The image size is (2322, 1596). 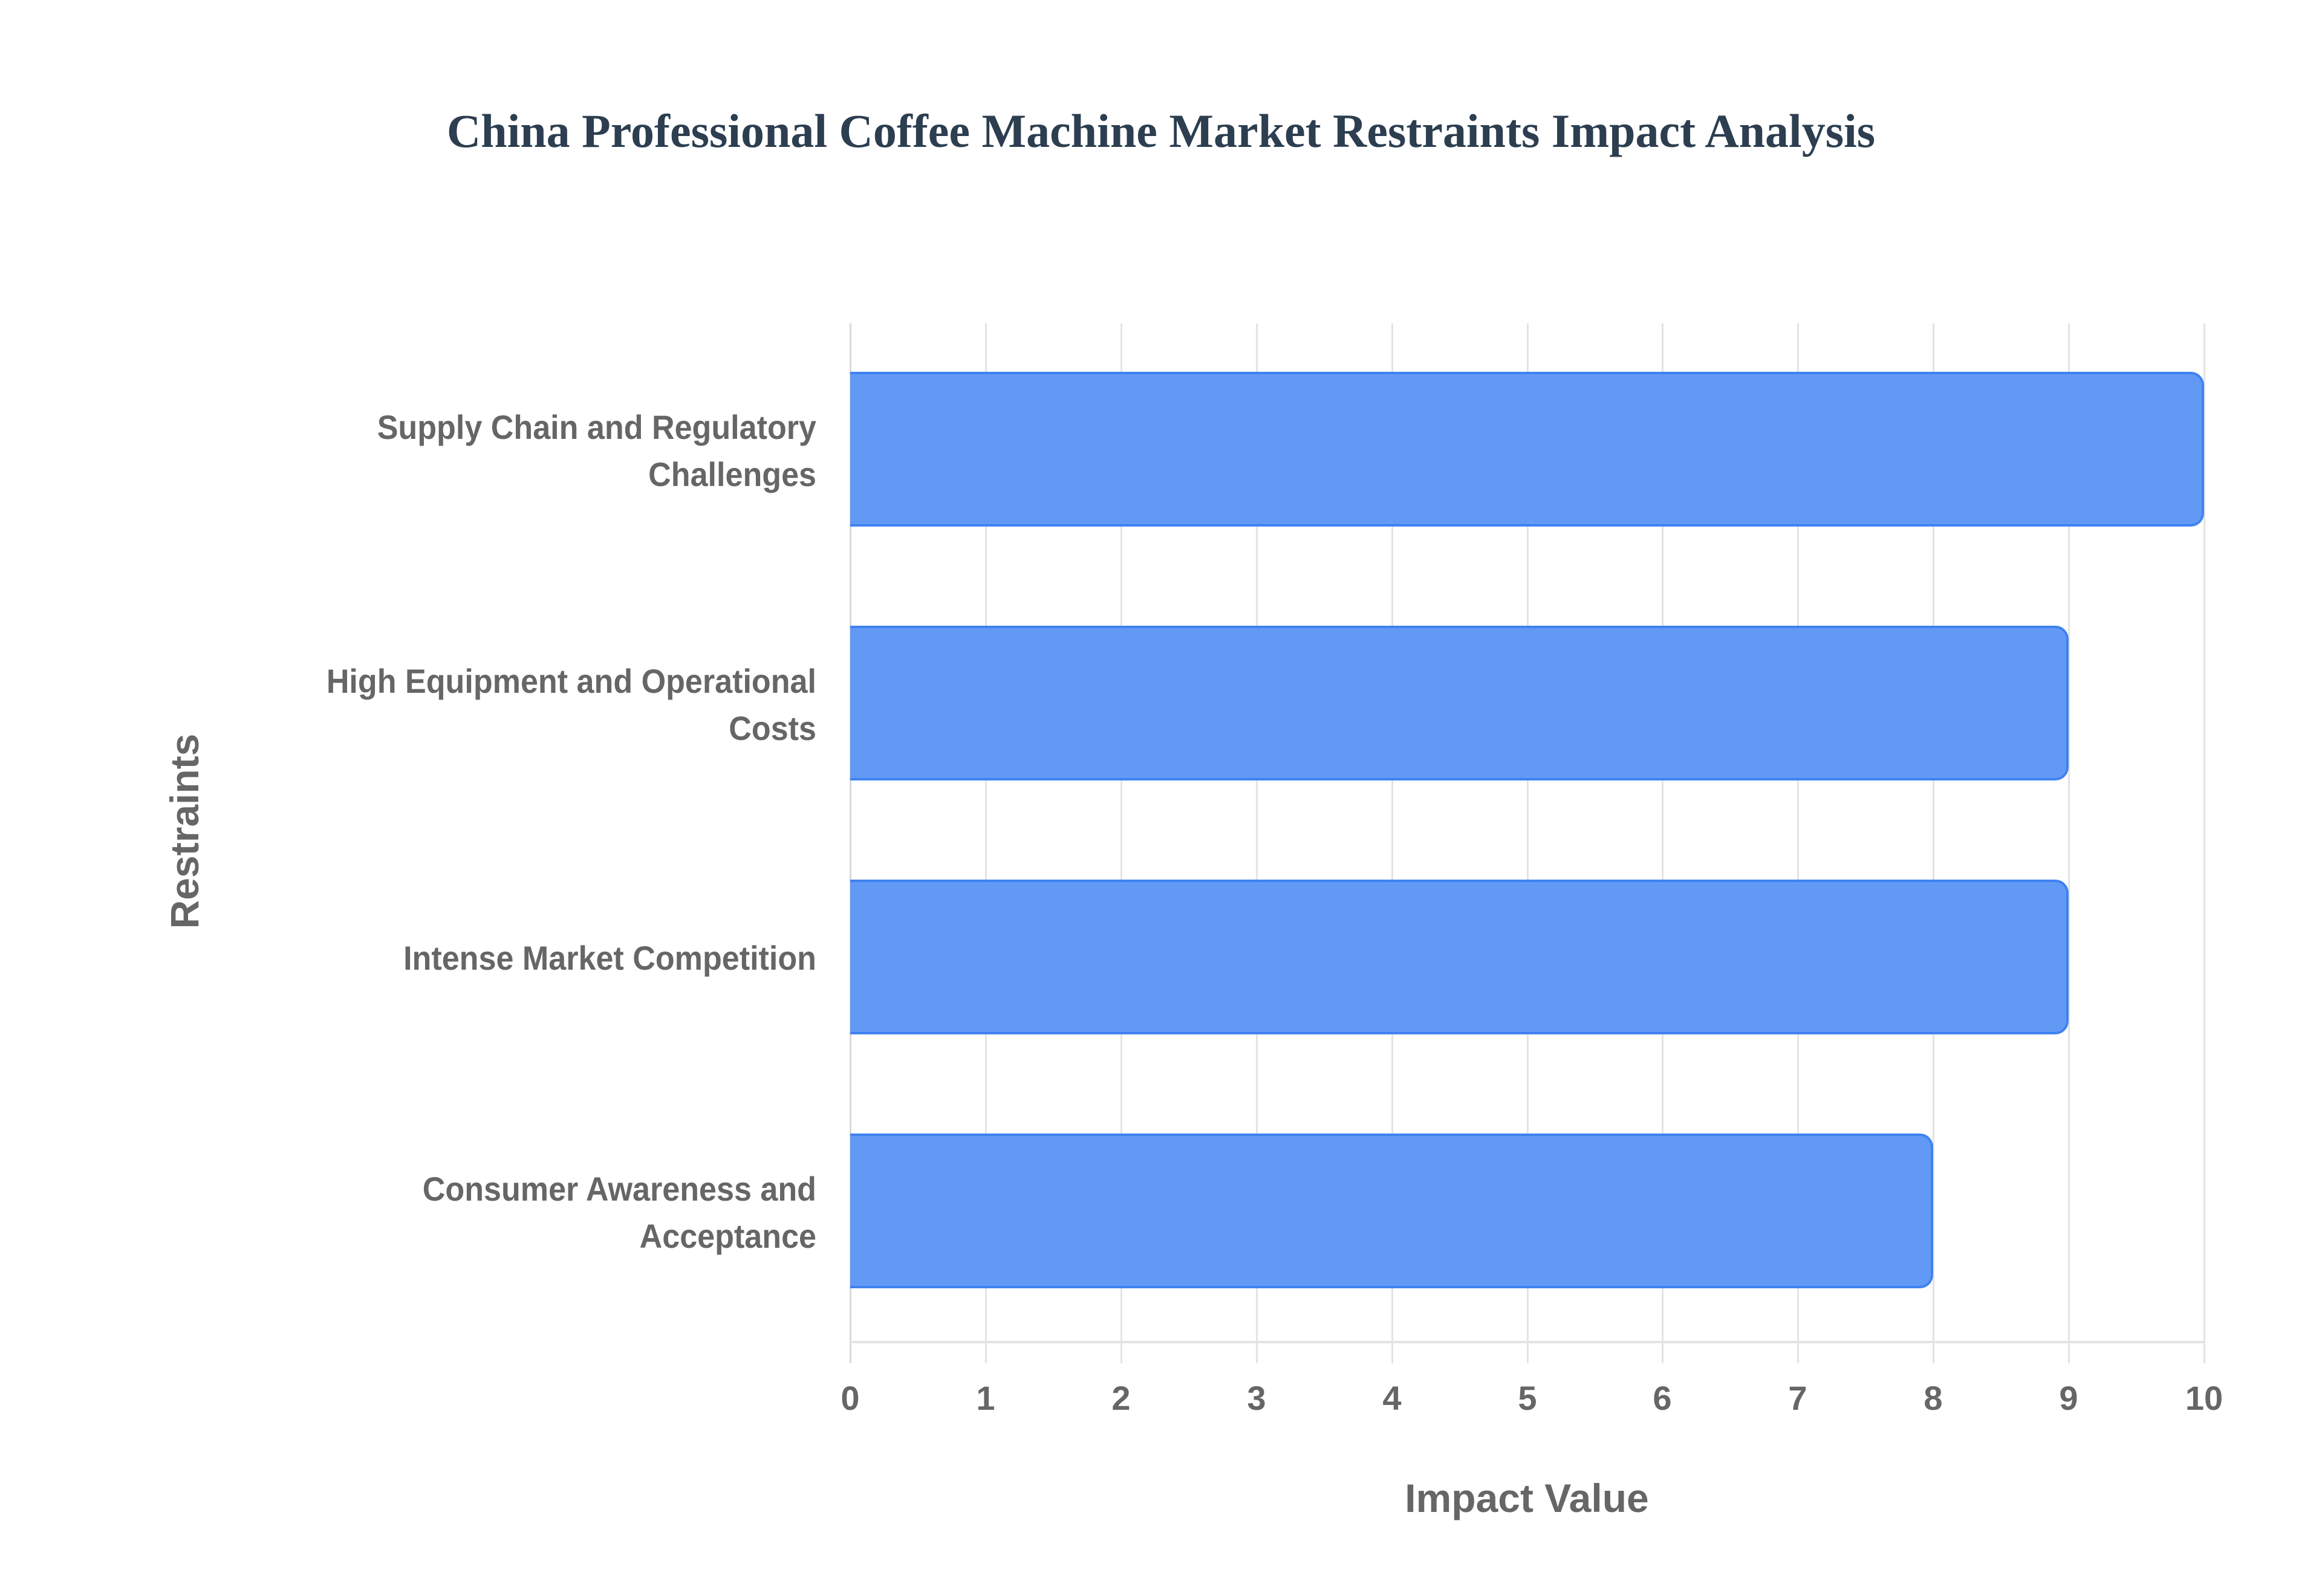 What do you see at coordinates (571, 681) in the screenshot?
I see `label-line: High Equipment and Operational` at bounding box center [571, 681].